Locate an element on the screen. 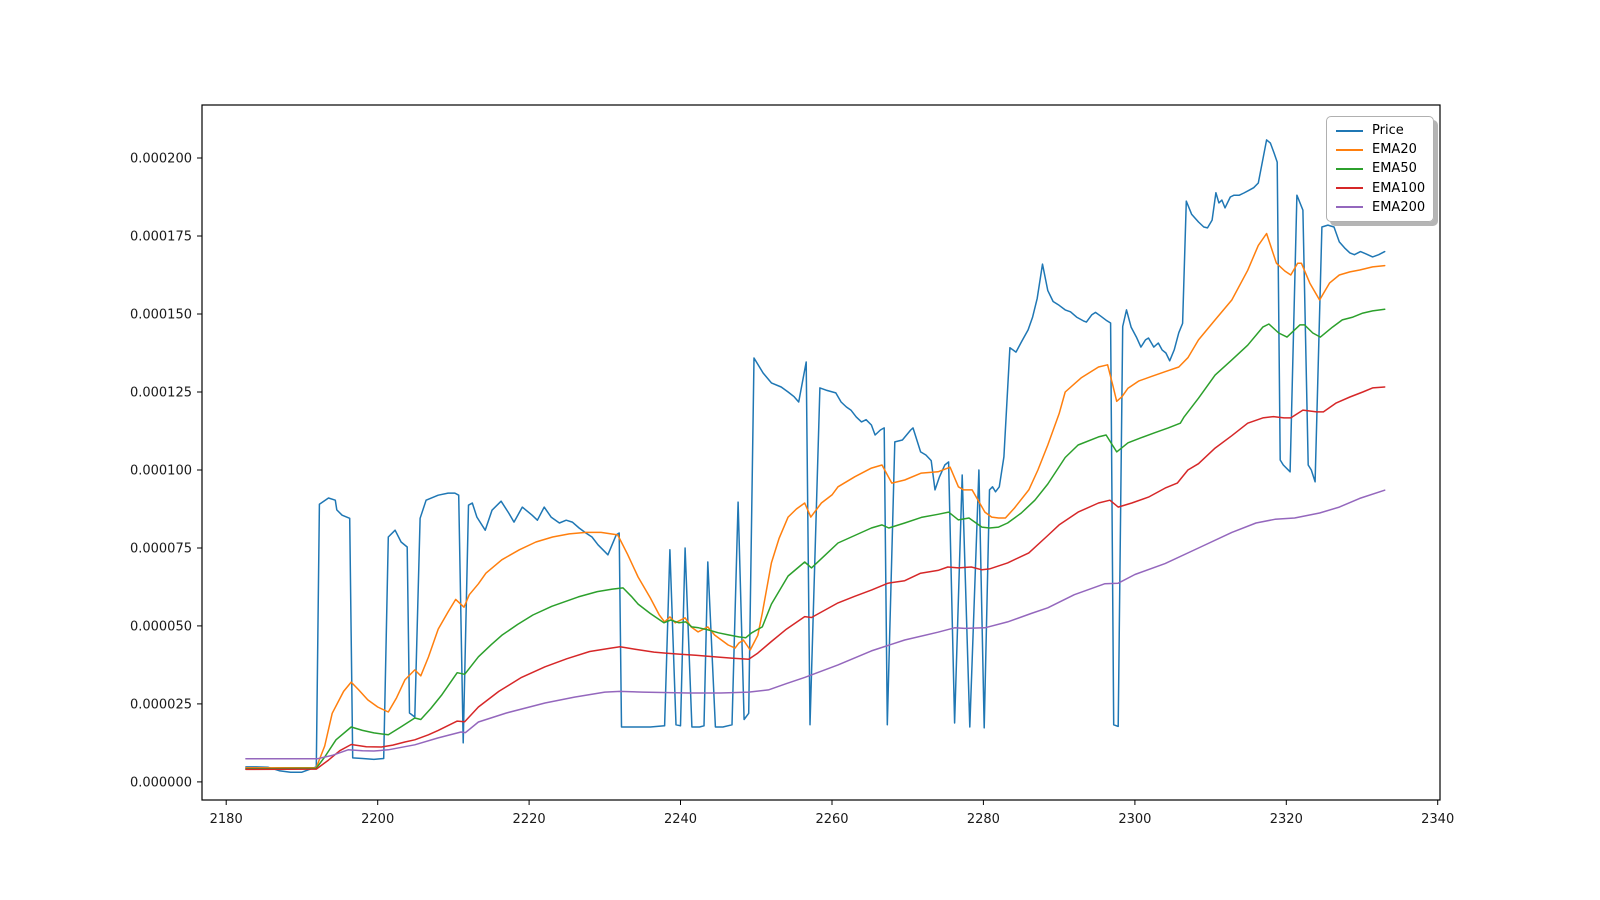 This screenshot has width=1600, height=900. legend-label-ema50: EMA50 is located at coordinates (1394, 169).